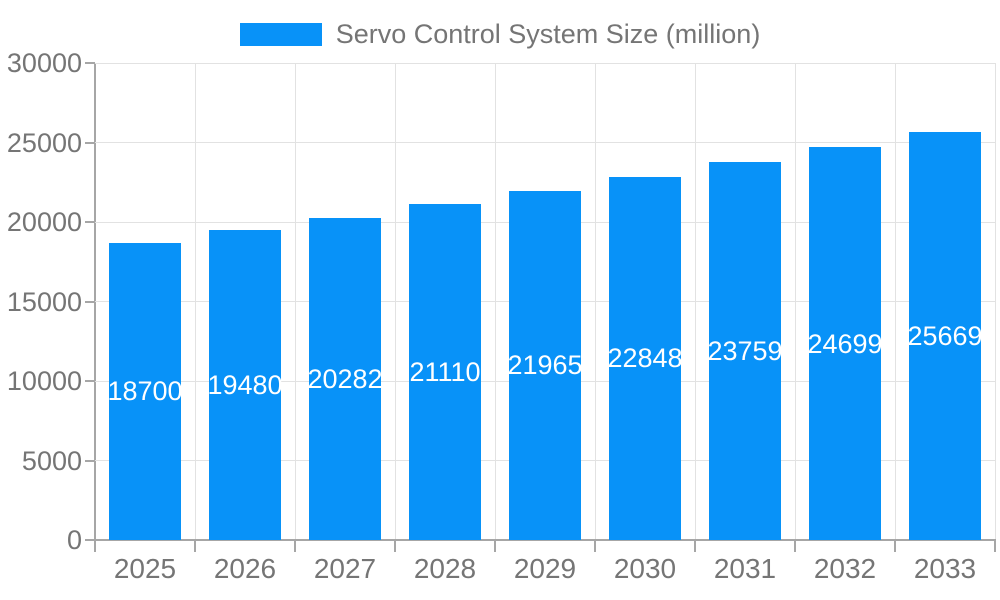  Describe the element at coordinates (44, 63) in the screenshot. I see `y-axis-tick-label: 30000` at that location.